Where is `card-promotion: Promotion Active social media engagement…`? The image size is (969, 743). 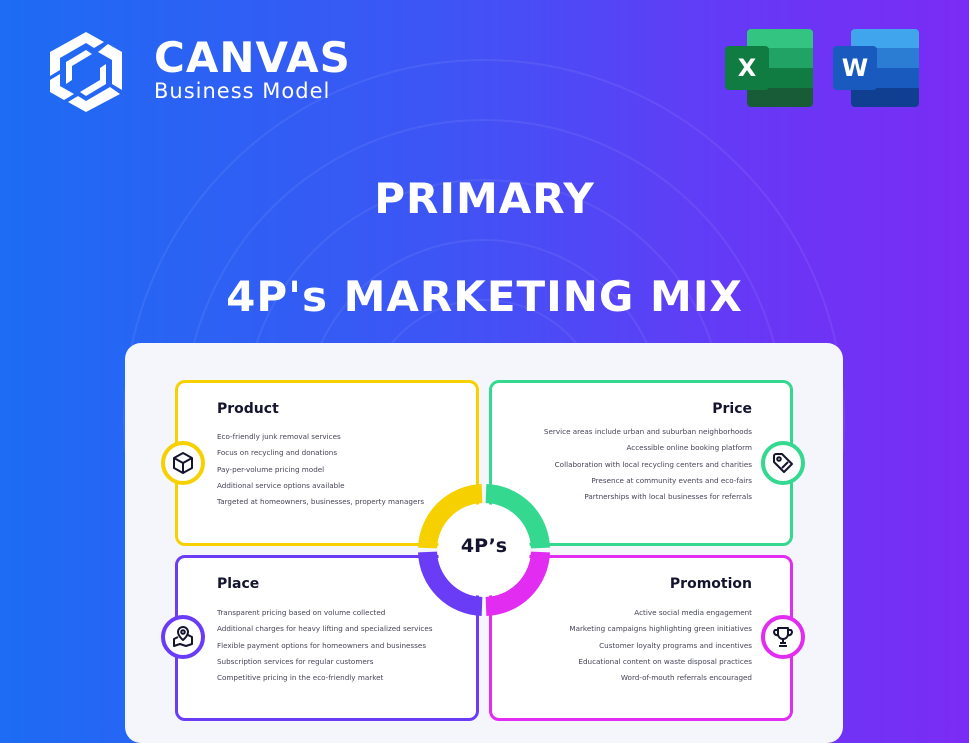 card-promotion: Promotion Active social media engagement… is located at coordinates (641, 638).